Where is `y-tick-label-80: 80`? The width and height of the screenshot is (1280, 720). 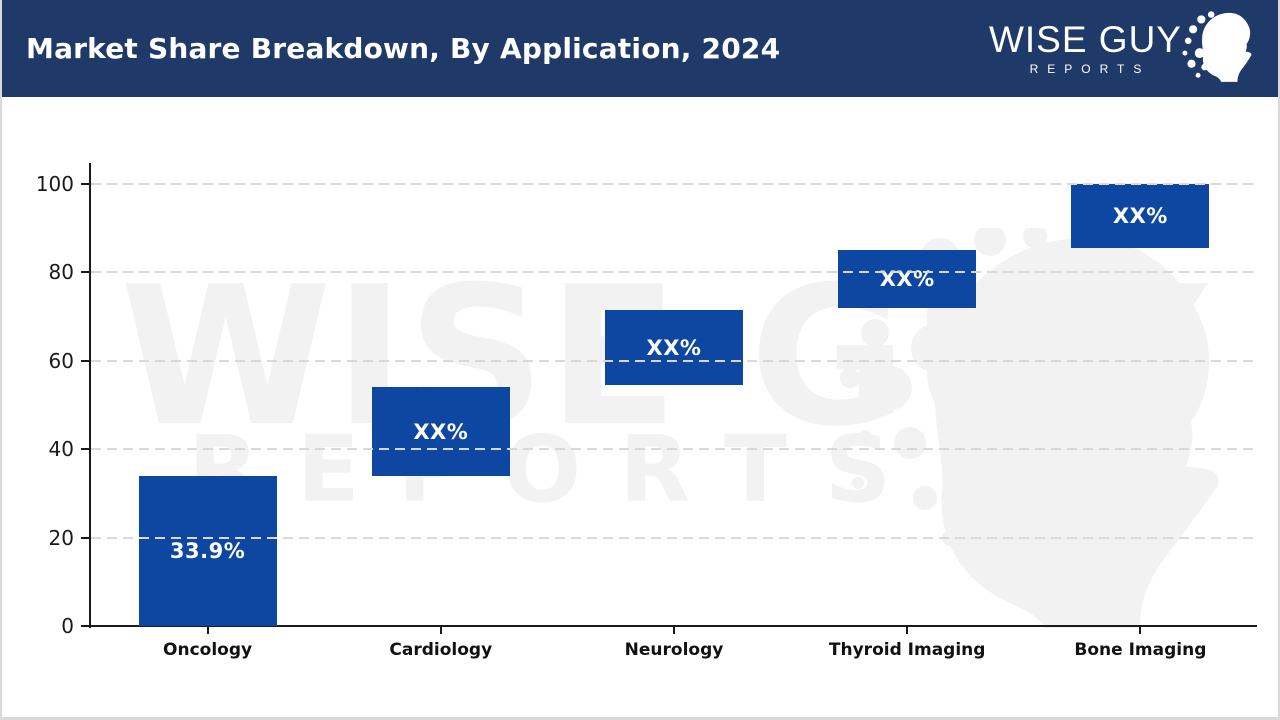
y-tick-label-80: 80 is located at coordinates (61, 272).